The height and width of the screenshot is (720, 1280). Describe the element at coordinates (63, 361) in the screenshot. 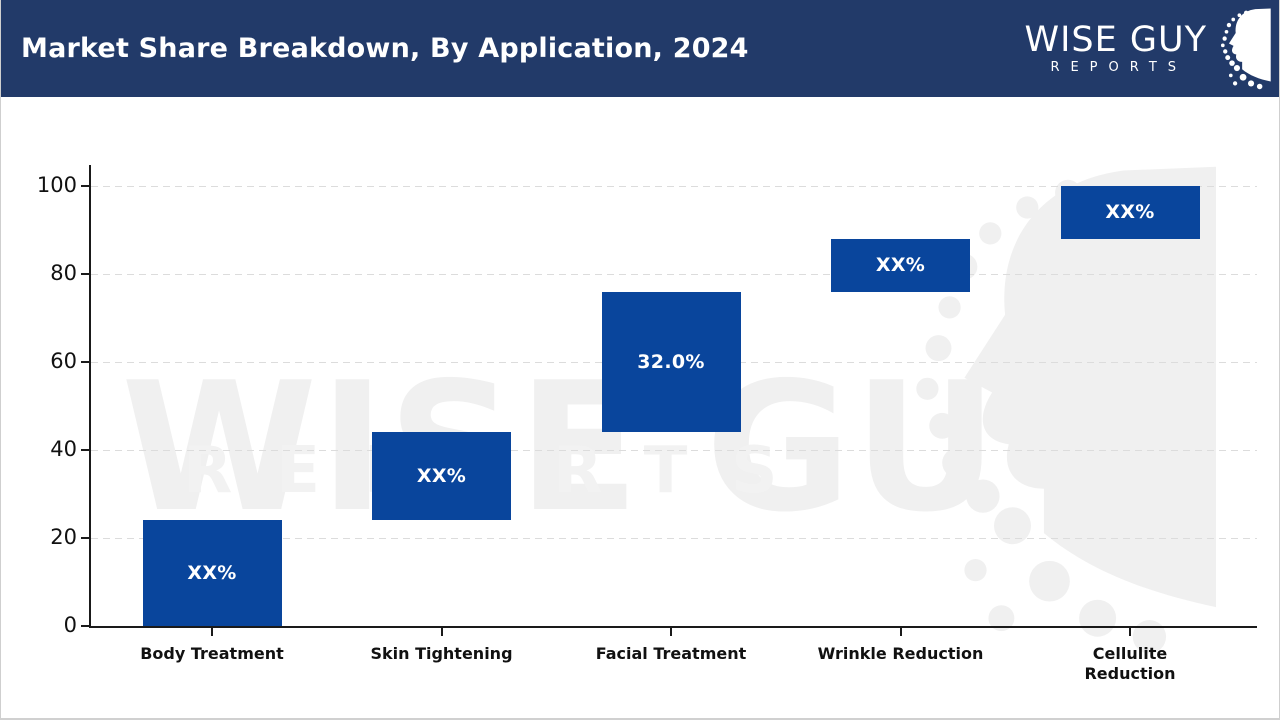

I see `y-tick-label: 60` at that location.